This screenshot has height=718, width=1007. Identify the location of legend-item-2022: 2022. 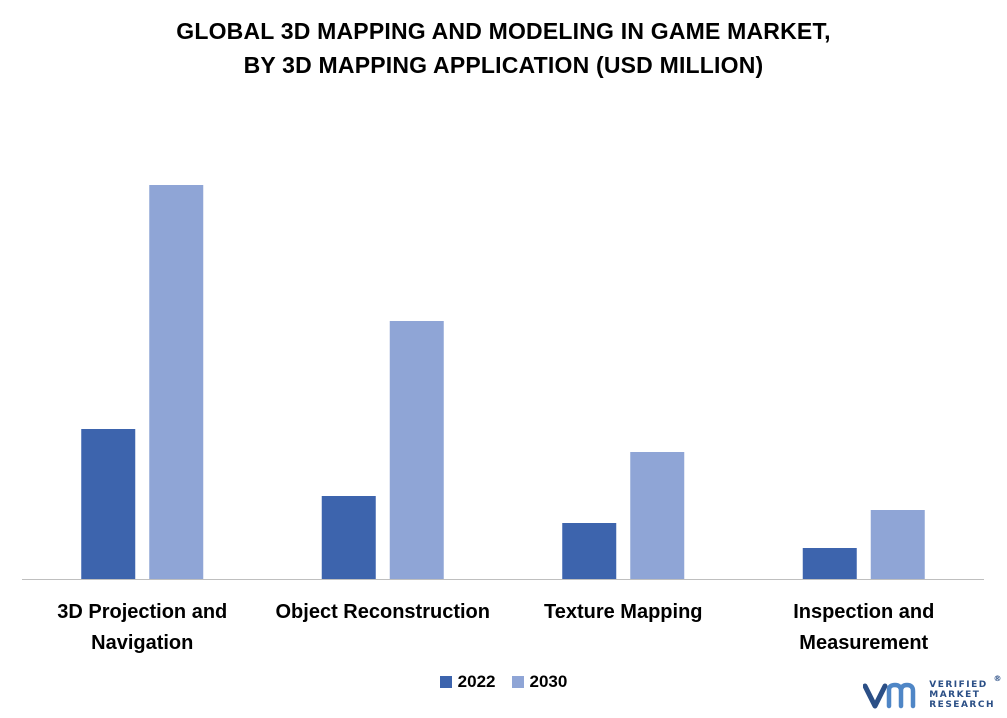
(467, 682).